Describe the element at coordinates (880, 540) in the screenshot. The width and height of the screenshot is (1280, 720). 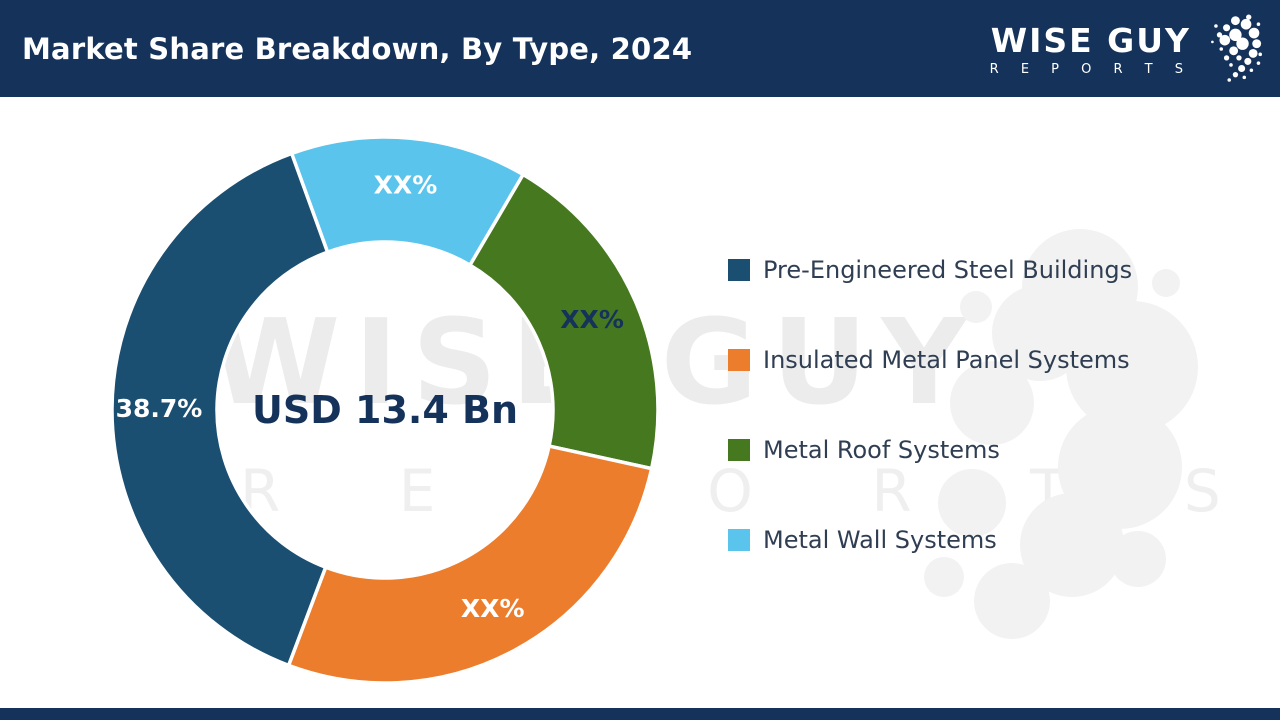
I see `legend-label: Metal Wall Systems` at that location.